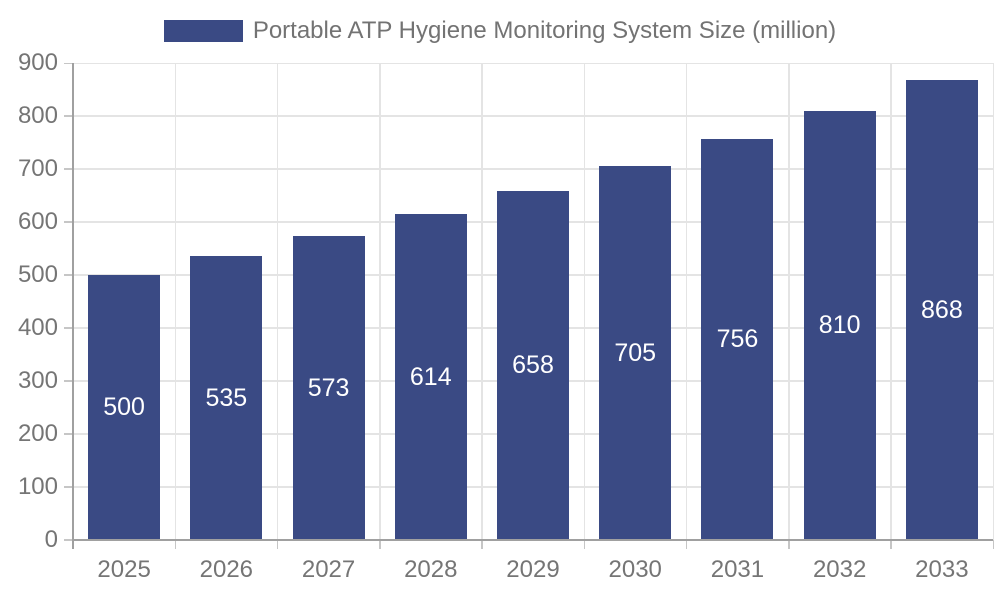  I want to click on x-tick-label: 2032, so click(839, 569).